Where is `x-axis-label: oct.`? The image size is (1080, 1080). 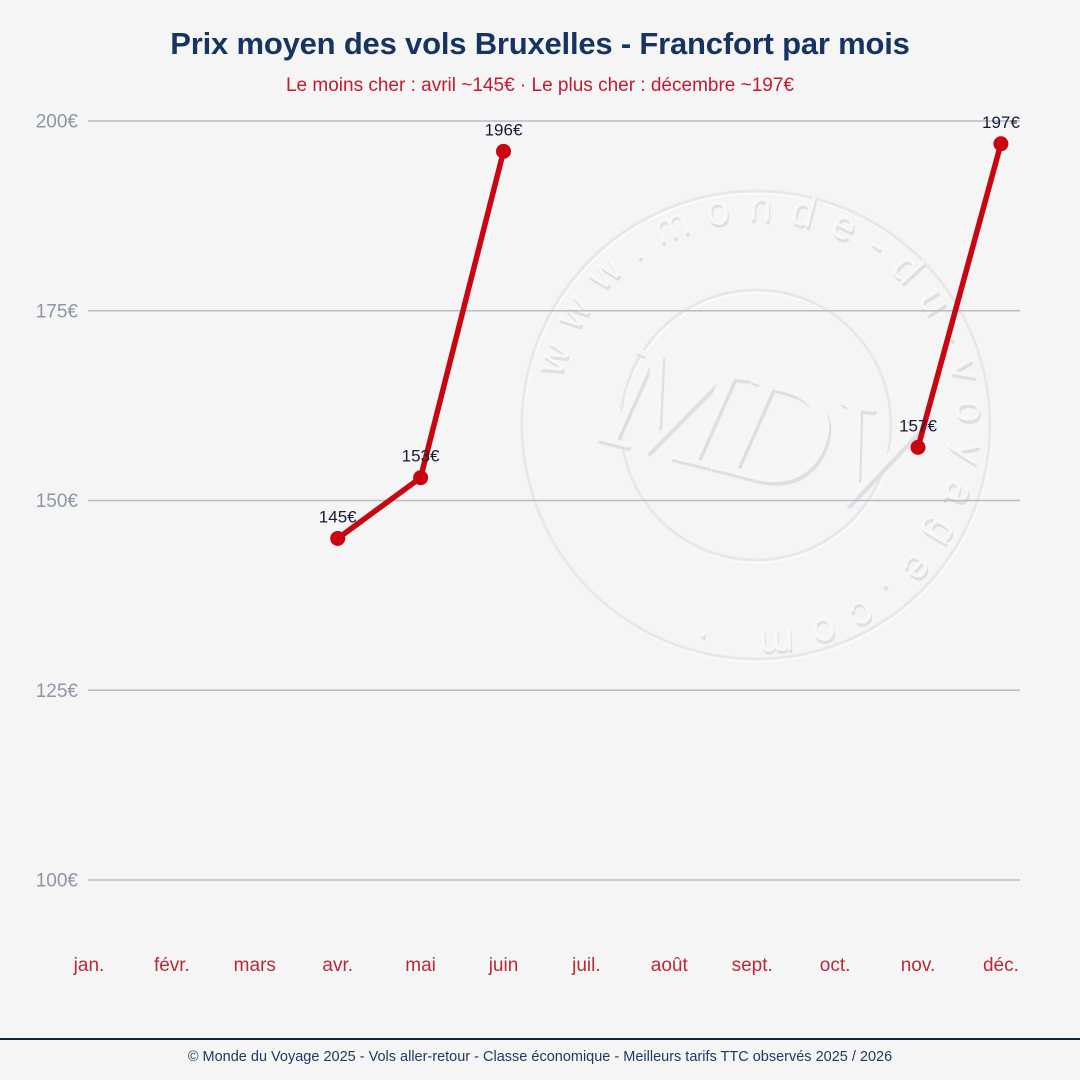 x-axis-label: oct. is located at coordinates (835, 965).